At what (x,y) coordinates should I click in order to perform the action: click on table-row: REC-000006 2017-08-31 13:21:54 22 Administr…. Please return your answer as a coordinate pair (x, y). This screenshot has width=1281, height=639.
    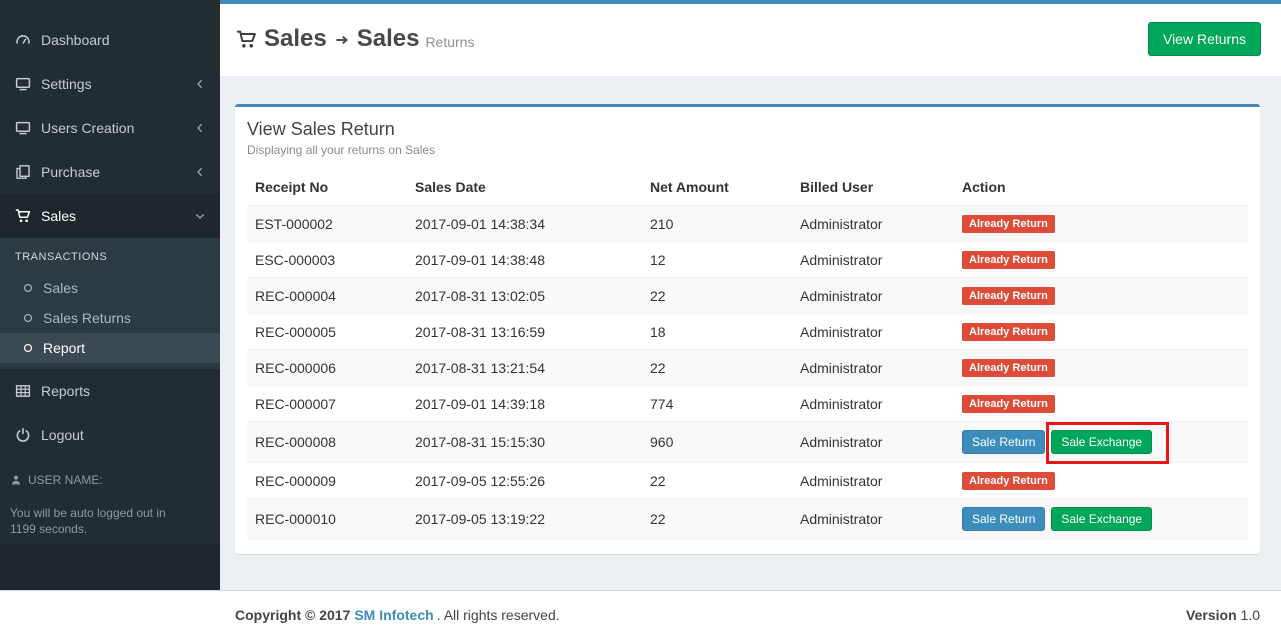
    Looking at the image, I should click on (747, 367).